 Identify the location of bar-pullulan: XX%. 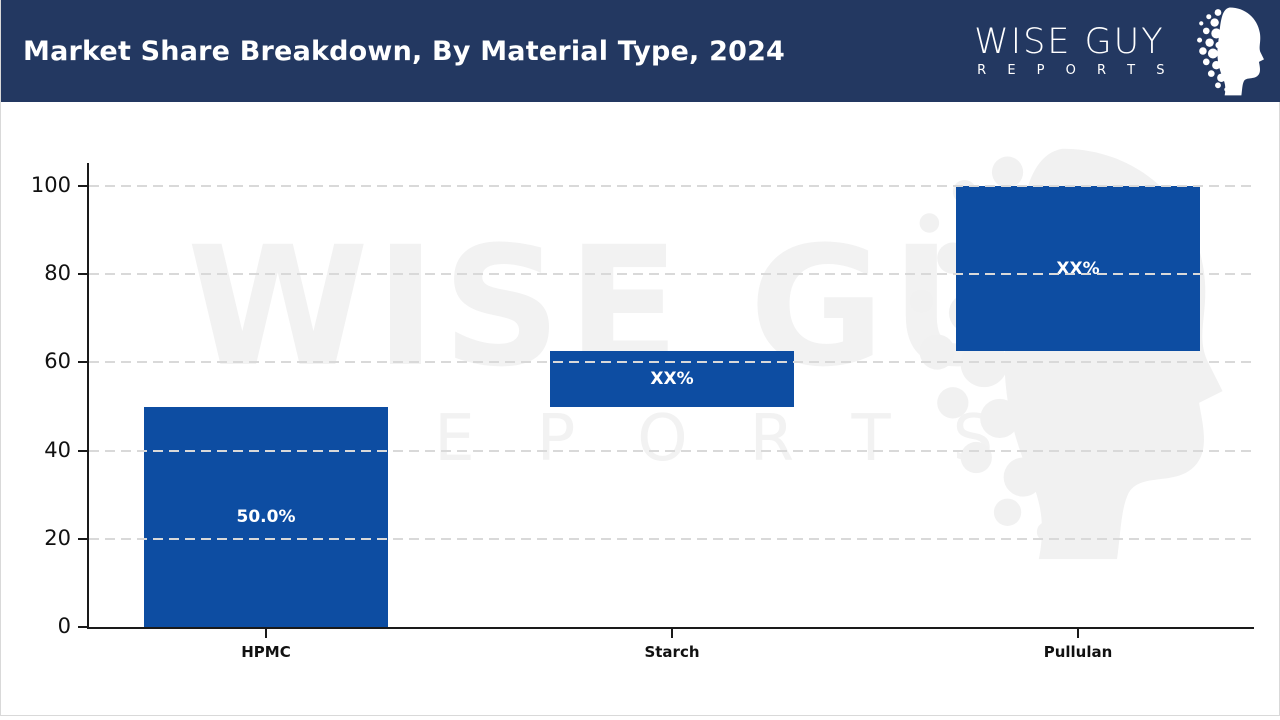
(1078, 269).